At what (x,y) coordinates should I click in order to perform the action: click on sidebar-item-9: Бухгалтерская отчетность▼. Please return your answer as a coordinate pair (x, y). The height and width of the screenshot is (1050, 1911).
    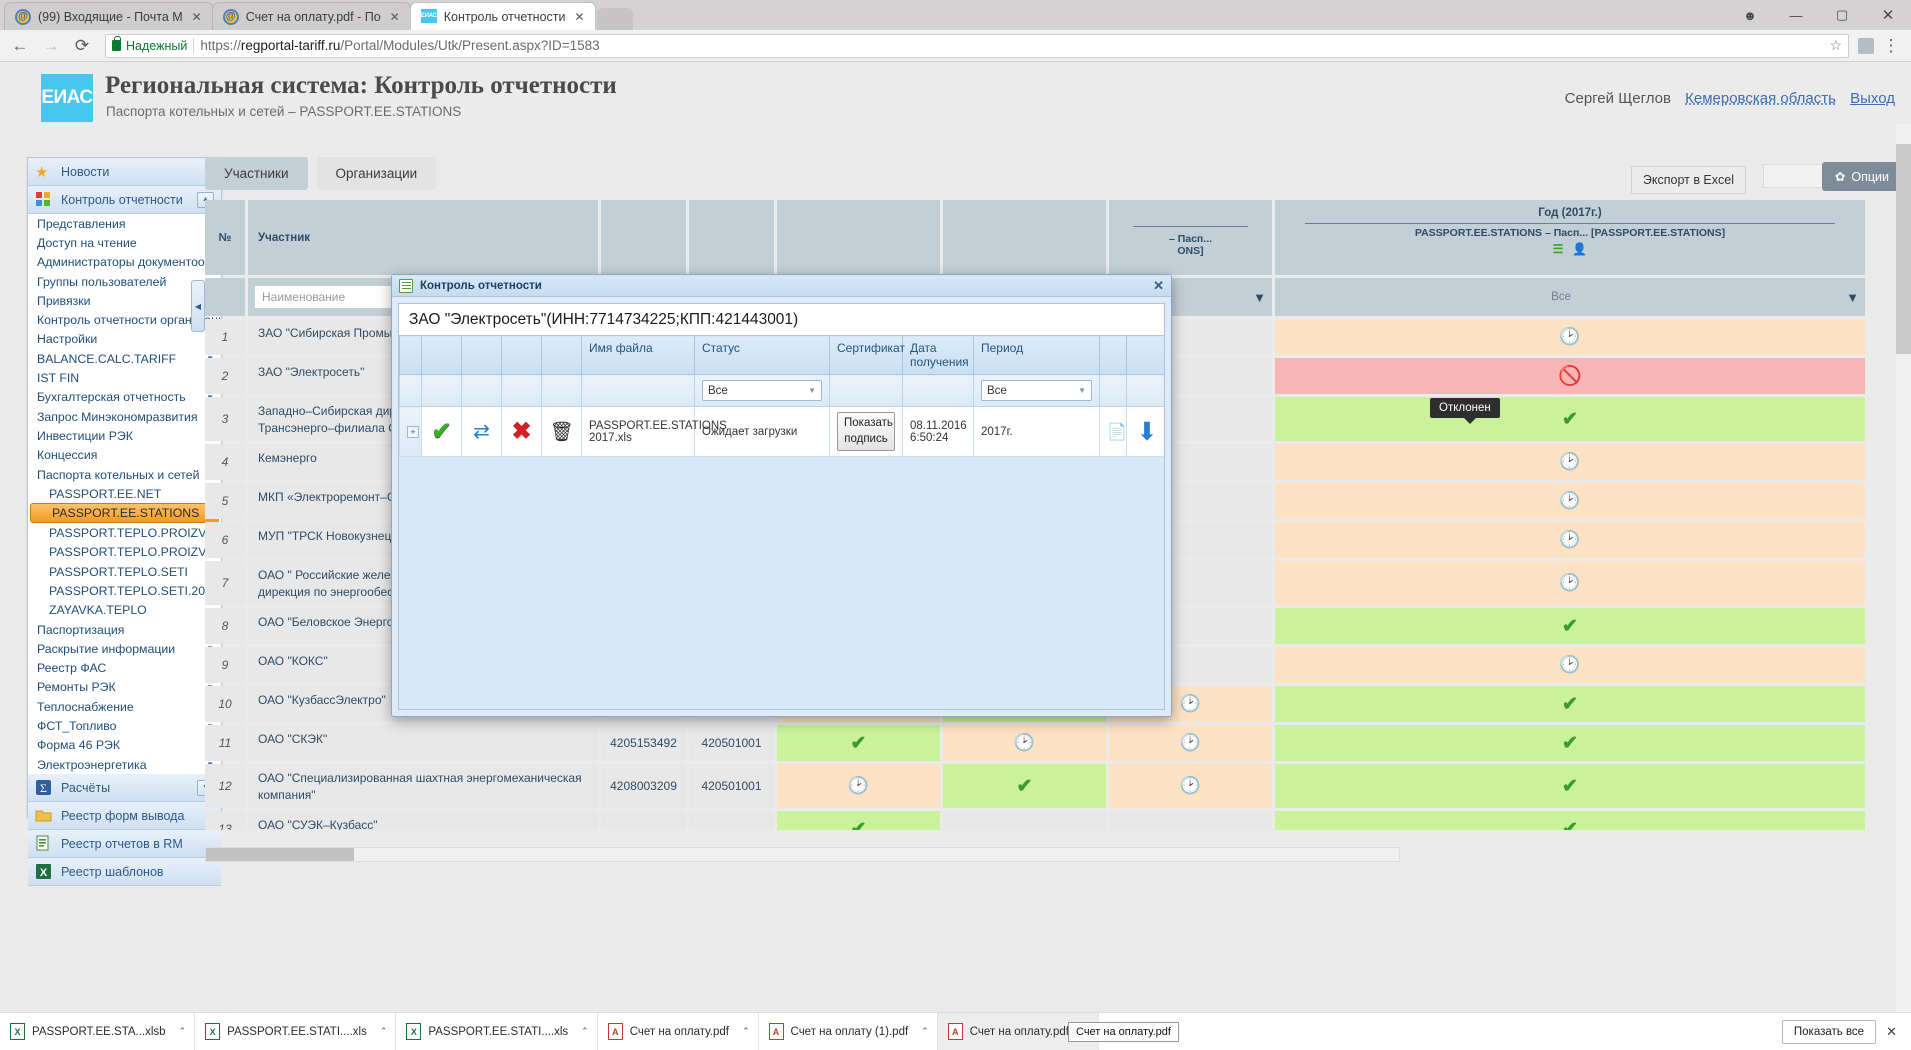
    Looking at the image, I should click on (124, 397).